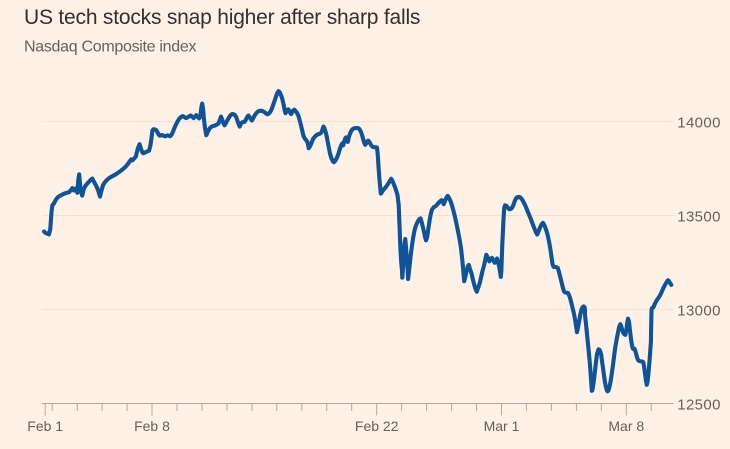 The height and width of the screenshot is (449, 730). Describe the element at coordinates (502, 426) in the screenshot. I see `svg-text: Mar 1` at that location.